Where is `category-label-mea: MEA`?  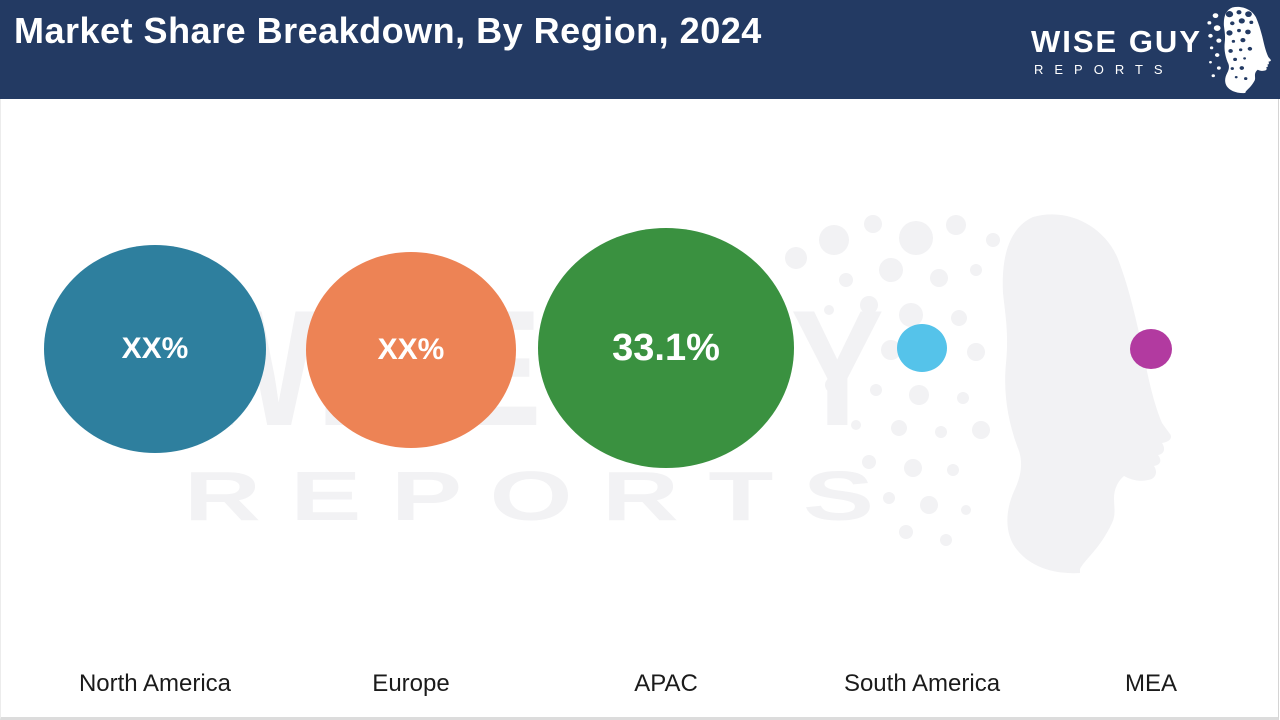 category-label-mea: MEA is located at coordinates (1151, 683).